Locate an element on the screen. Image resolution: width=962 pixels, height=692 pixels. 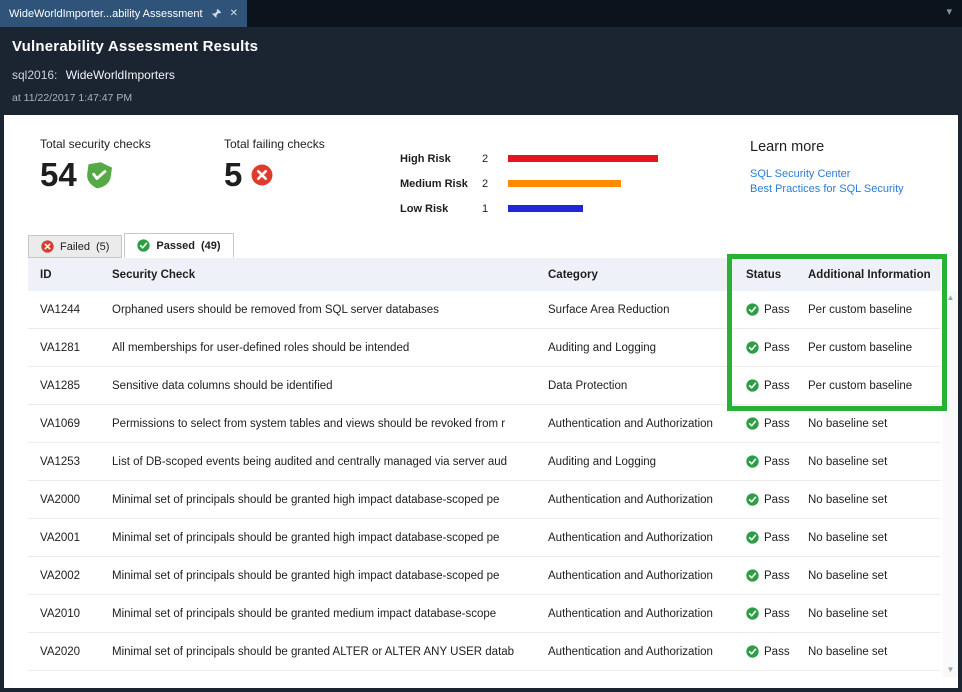
document-tab-title: WideWorldImporter...ability Assessment is located at coordinates (106, 13).